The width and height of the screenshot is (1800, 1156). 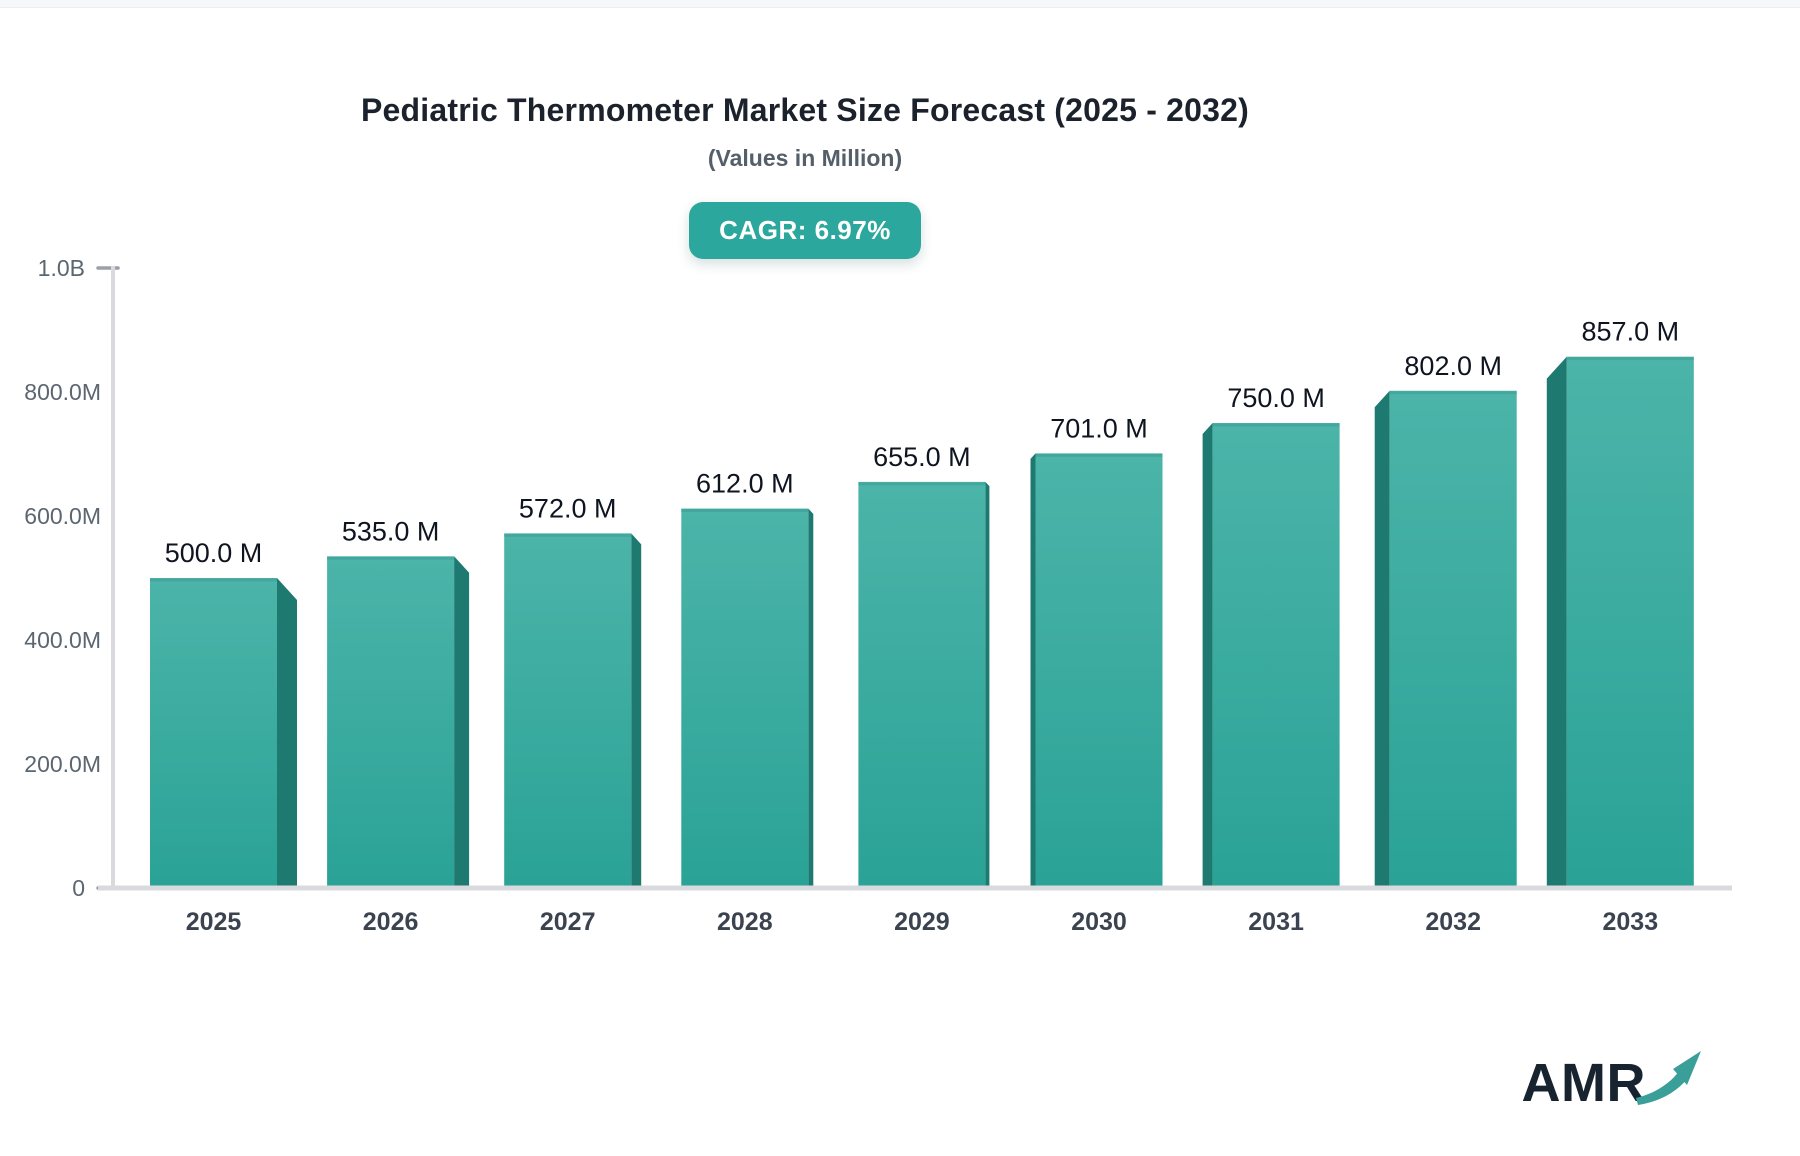 What do you see at coordinates (1099, 428) in the screenshot?
I see `bar-value-label: 701.0 M` at bounding box center [1099, 428].